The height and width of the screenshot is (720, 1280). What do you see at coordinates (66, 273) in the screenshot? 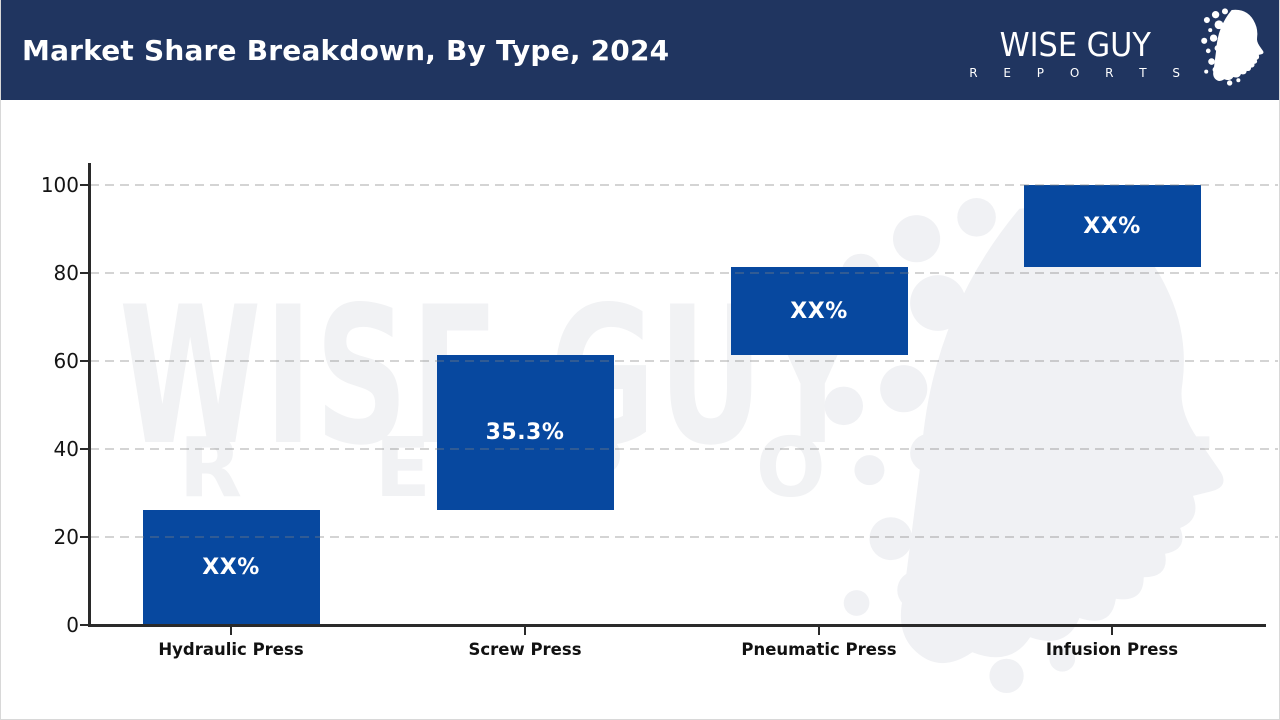
I see `y-tick-label: 80` at bounding box center [66, 273].